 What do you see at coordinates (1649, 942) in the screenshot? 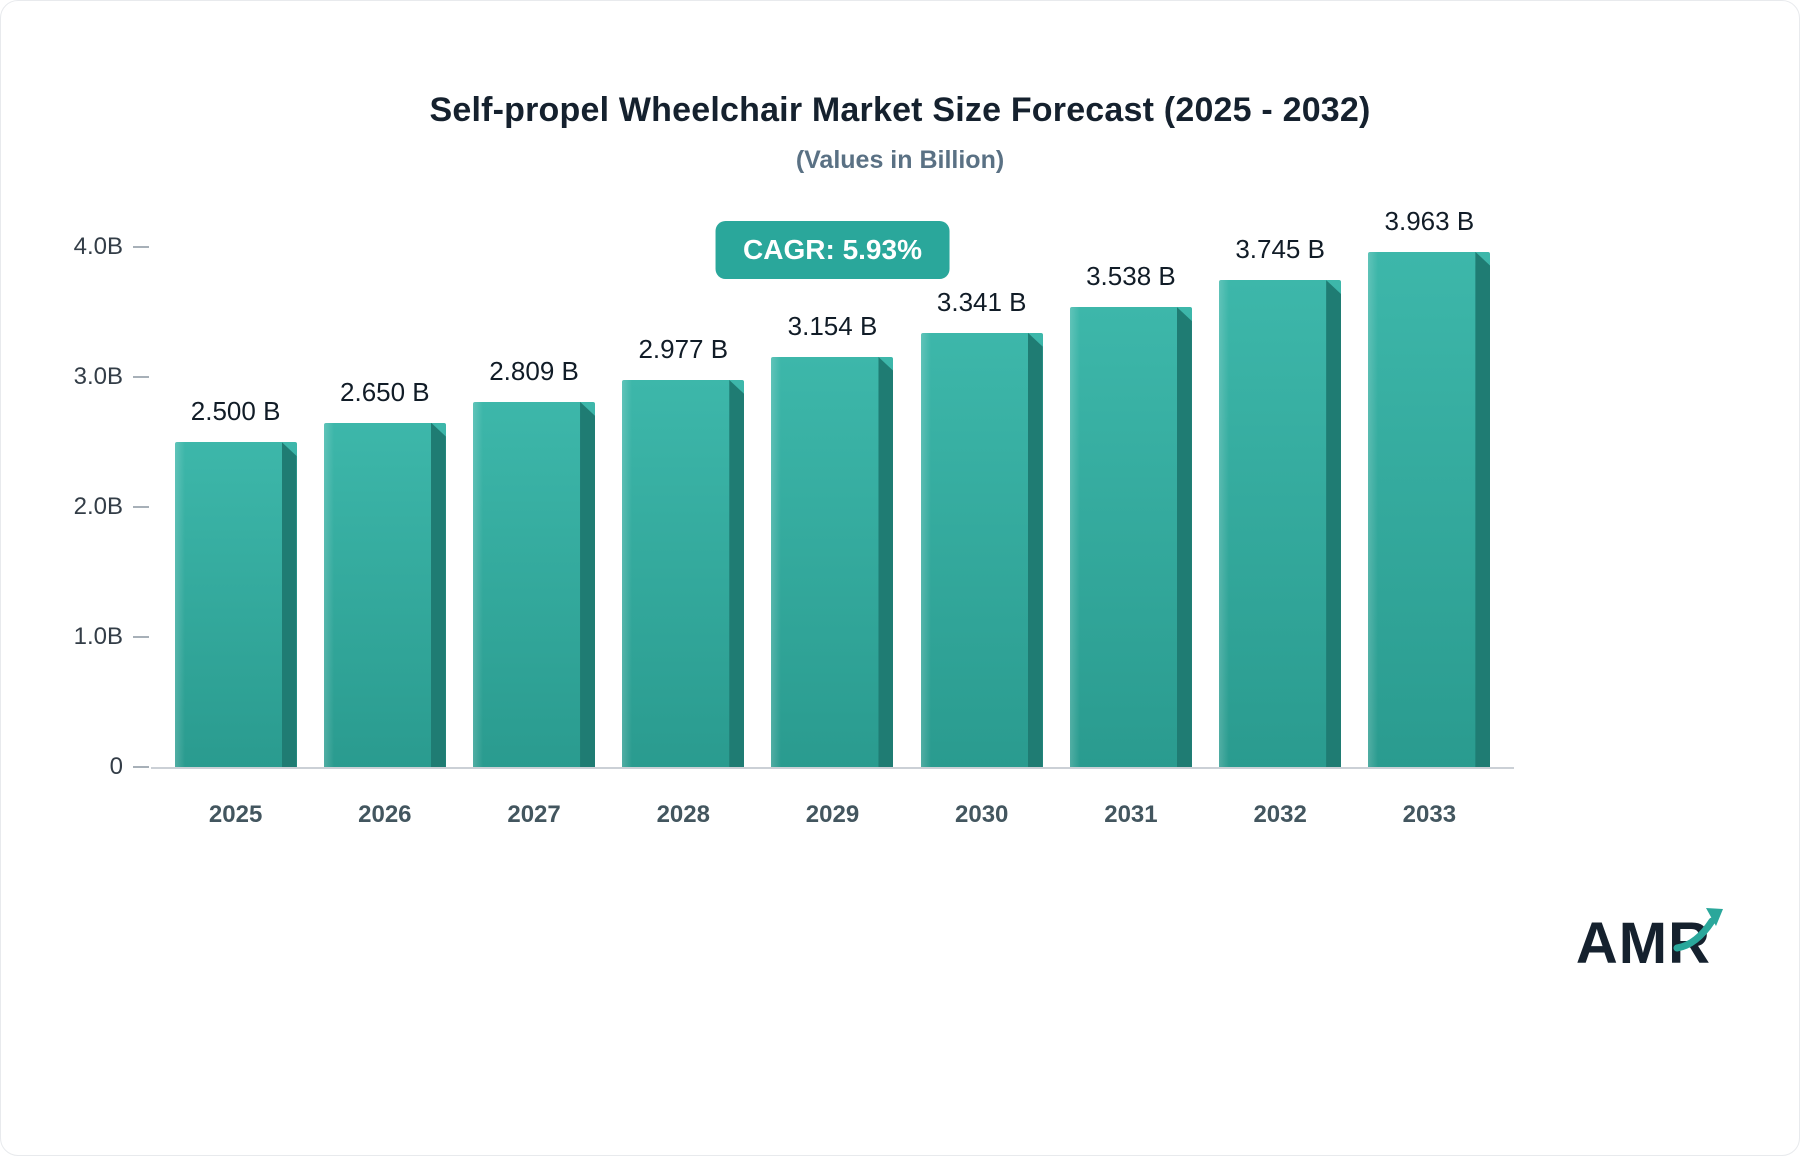
I see `amr-logo: AMR` at bounding box center [1649, 942].